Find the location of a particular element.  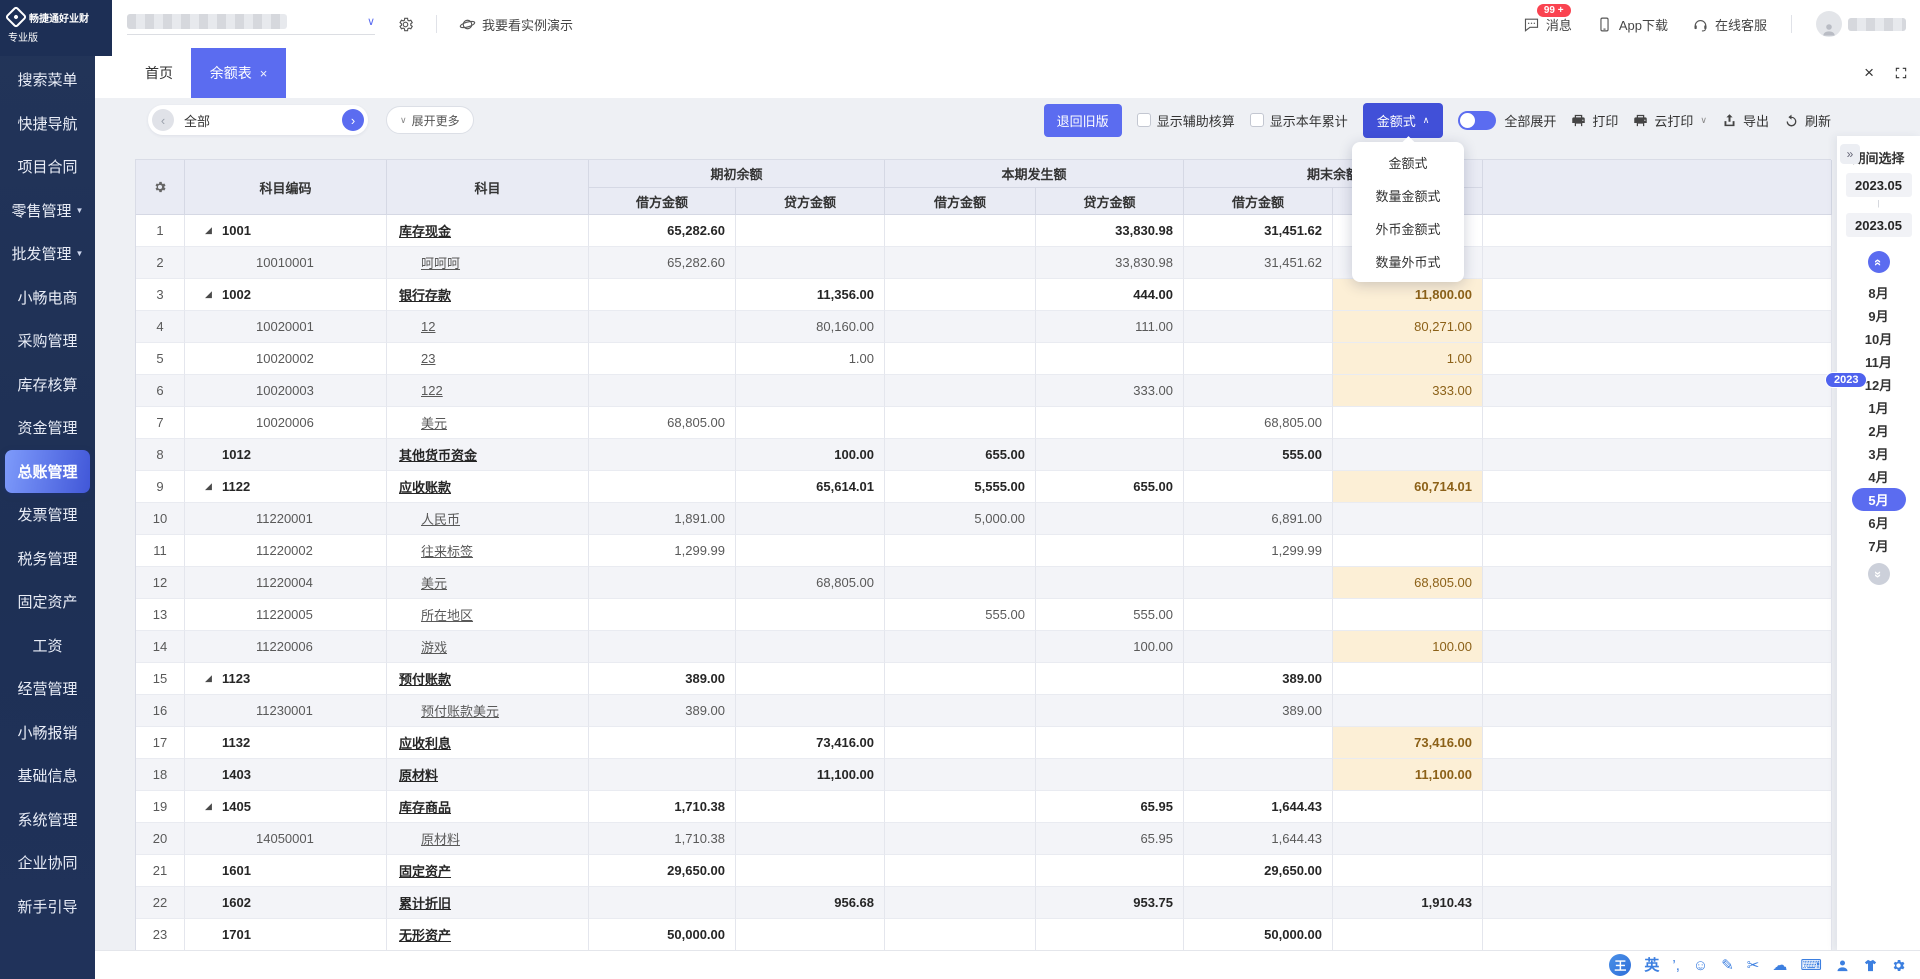

close-tab-icon: × is located at coordinates (263, 73).